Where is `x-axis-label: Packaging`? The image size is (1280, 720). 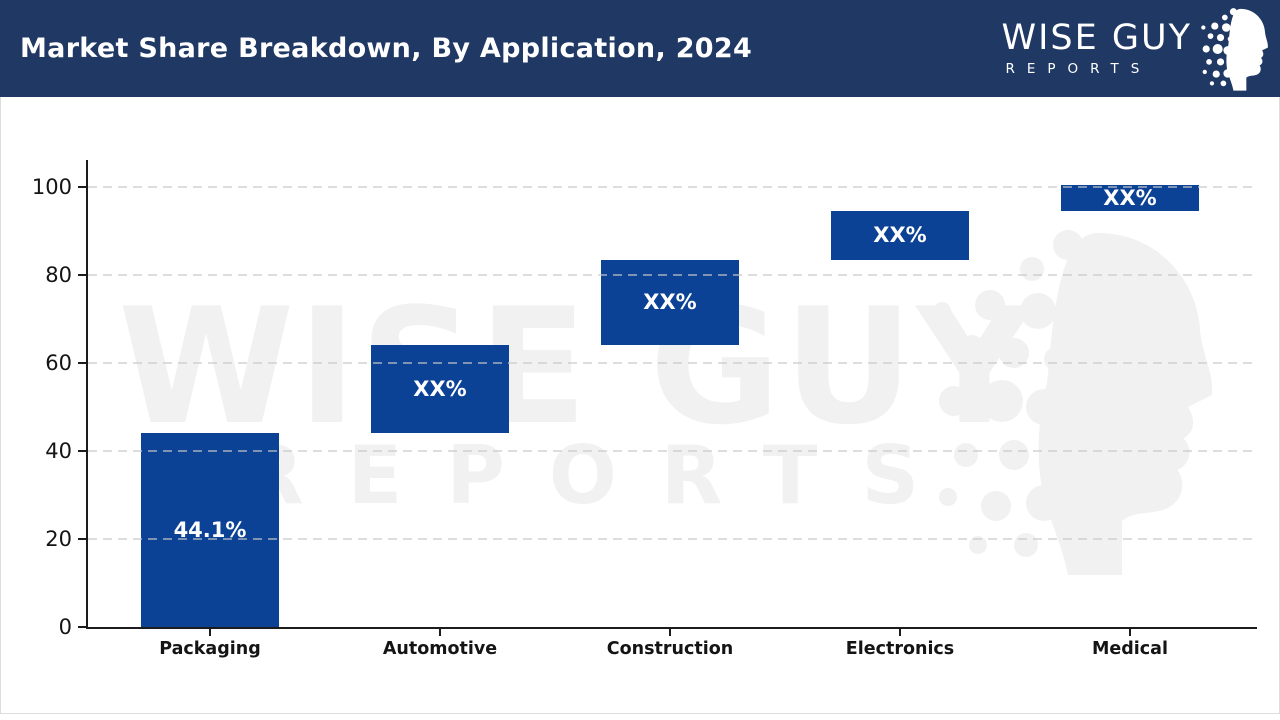 x-axis-label: Packaging is located at coordinates (210, 649).